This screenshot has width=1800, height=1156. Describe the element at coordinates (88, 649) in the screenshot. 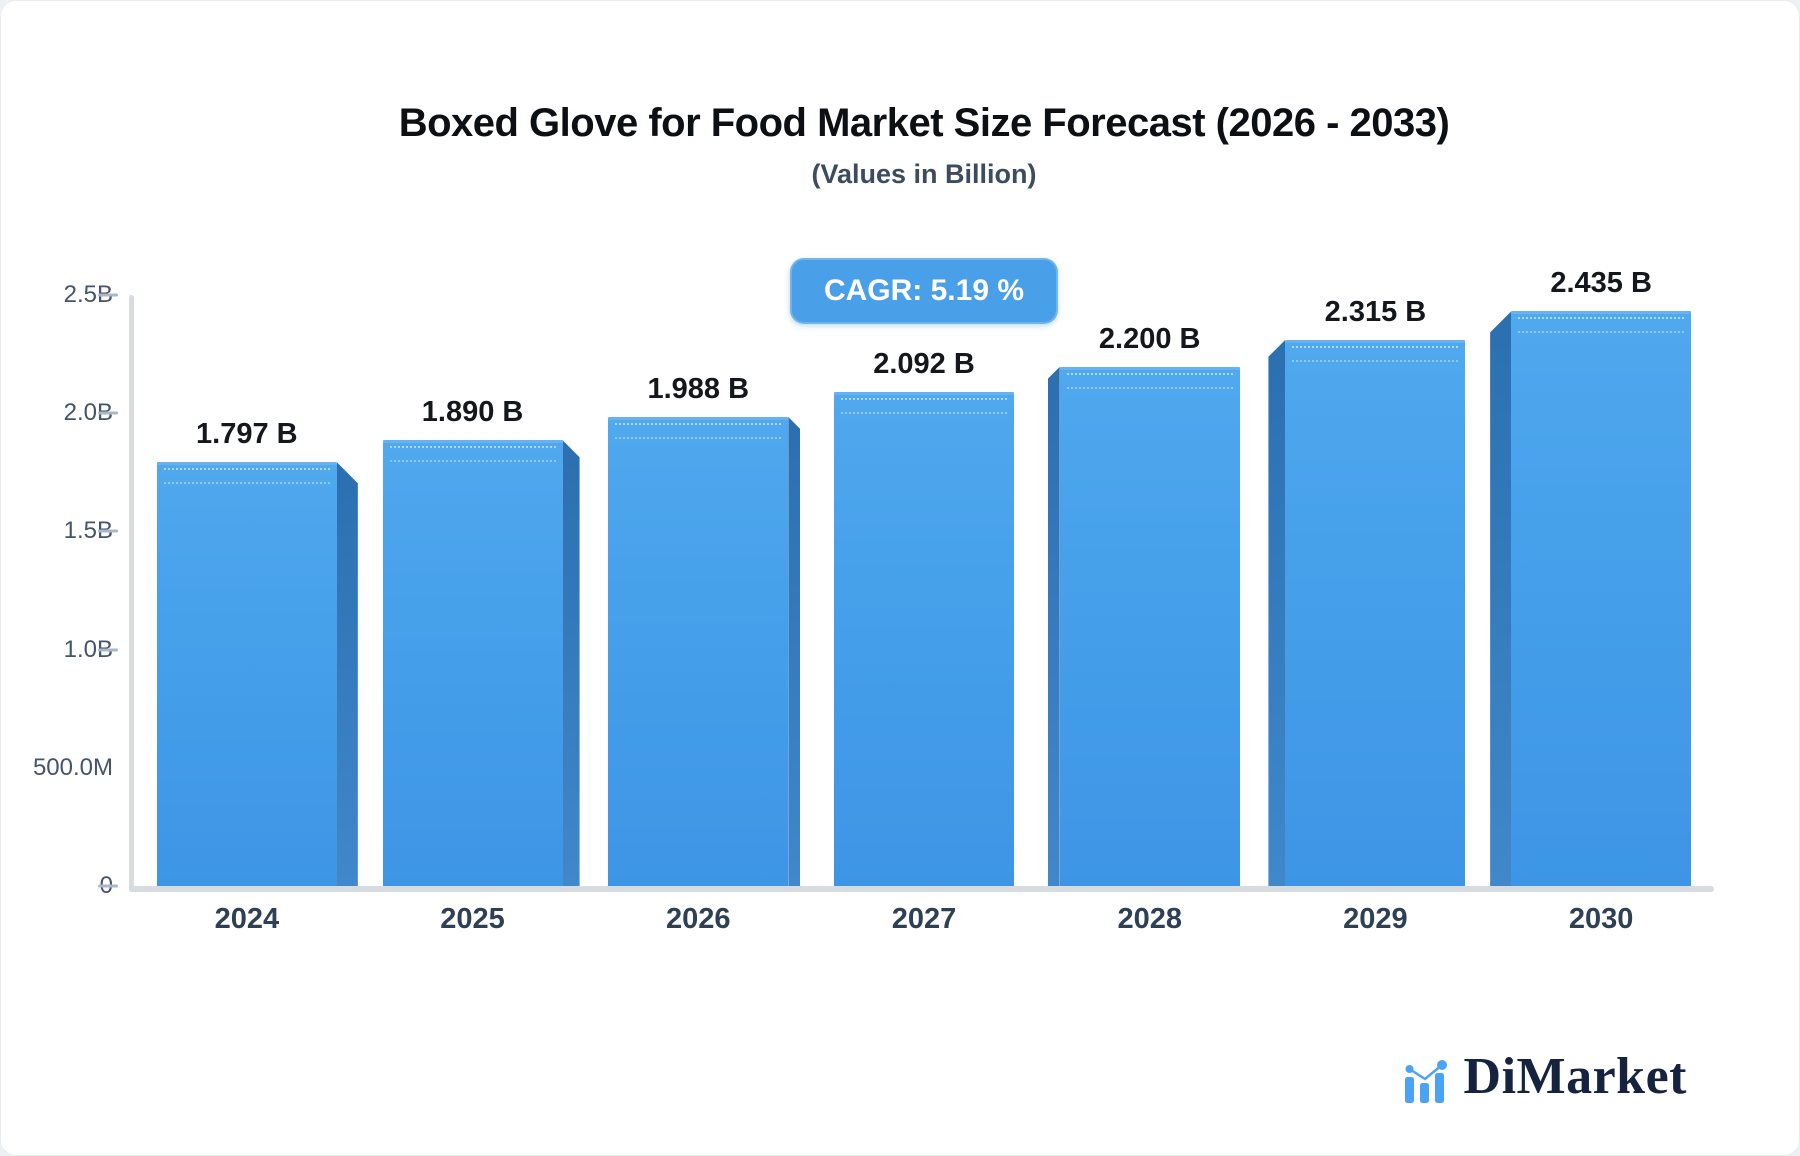

I see `y-axis-tick-label: 1.0B` at that location.